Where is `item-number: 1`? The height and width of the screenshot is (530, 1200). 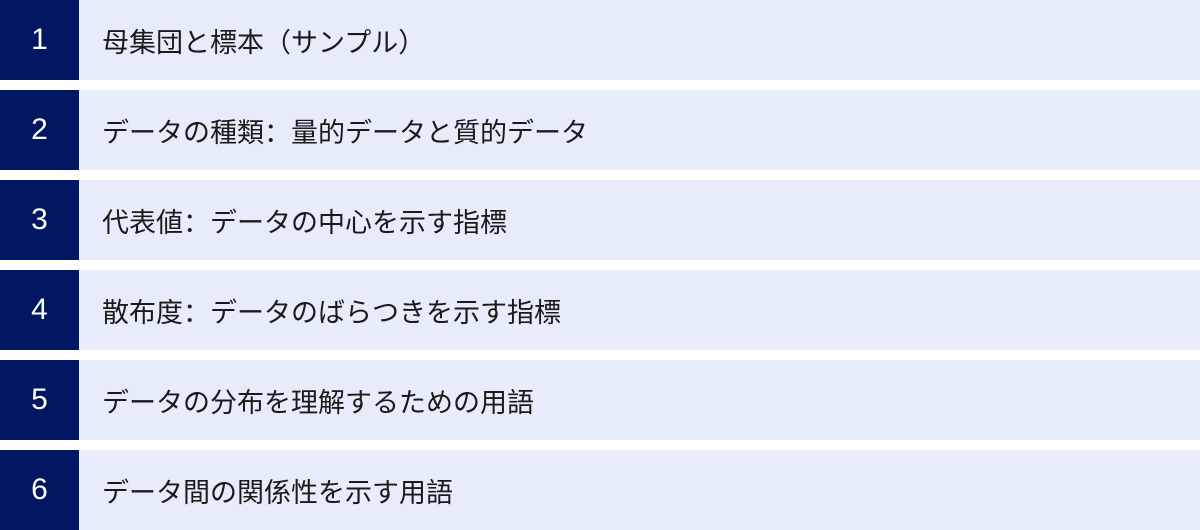 item-number: 1 is located at coordinates (39, 40).